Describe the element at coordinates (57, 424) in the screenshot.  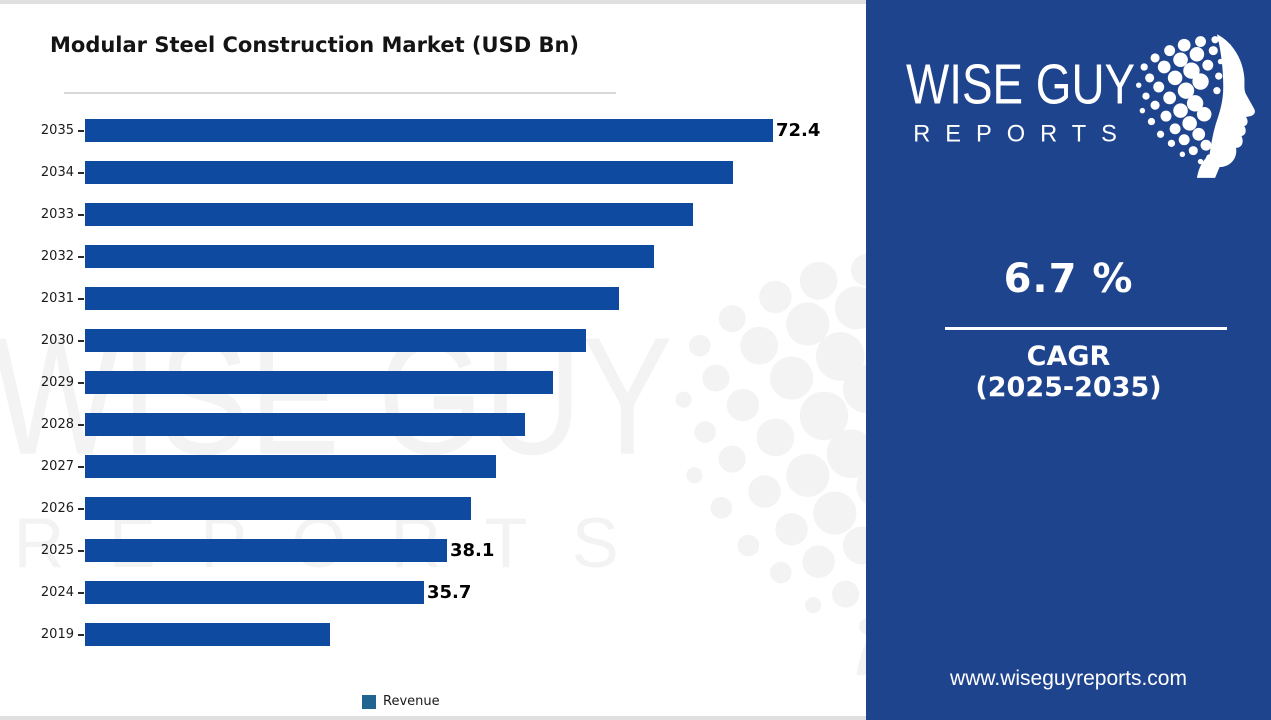
I see `year-label: 2028` at that location.